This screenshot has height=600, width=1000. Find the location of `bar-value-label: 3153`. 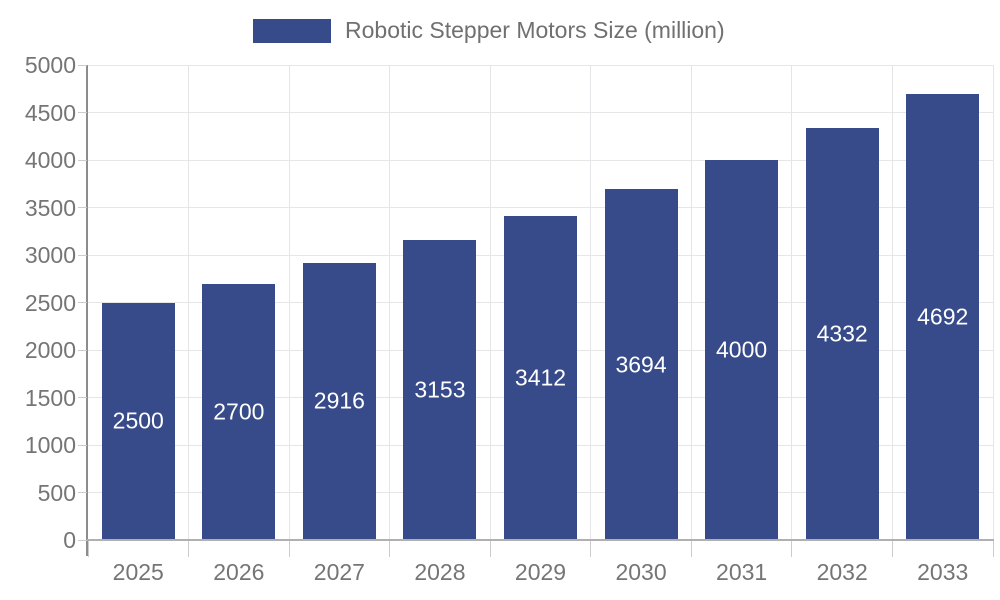

bar-value-label: 3153 is located at coordinates (440, 389).